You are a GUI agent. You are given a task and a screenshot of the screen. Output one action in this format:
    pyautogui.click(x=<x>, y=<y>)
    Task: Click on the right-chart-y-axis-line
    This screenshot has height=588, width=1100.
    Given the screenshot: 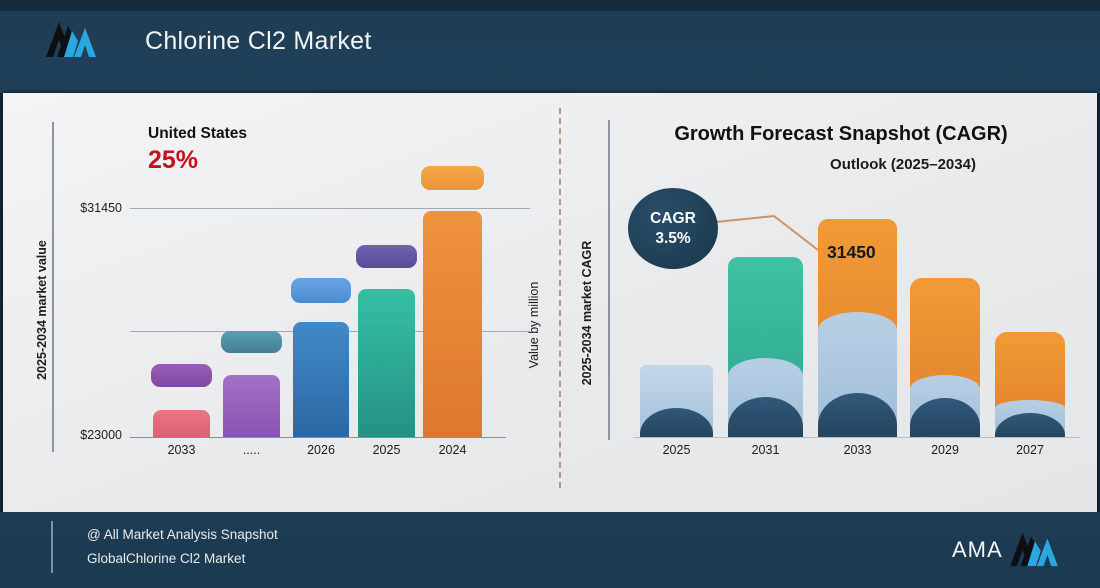 What is the action you would take?
    pyautogui.click(x=609, y=280)
    